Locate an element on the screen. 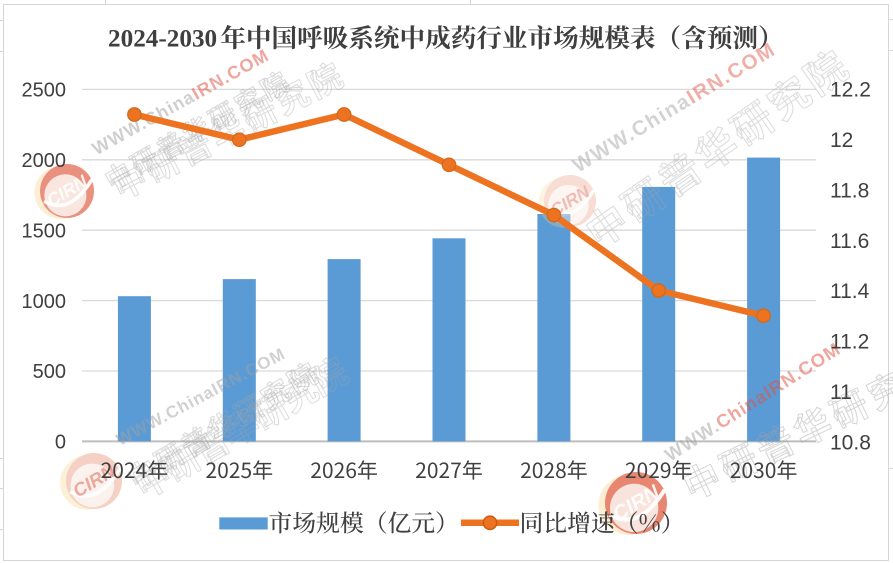  svg-text: 11.8 is located at coordinates (849, 190).